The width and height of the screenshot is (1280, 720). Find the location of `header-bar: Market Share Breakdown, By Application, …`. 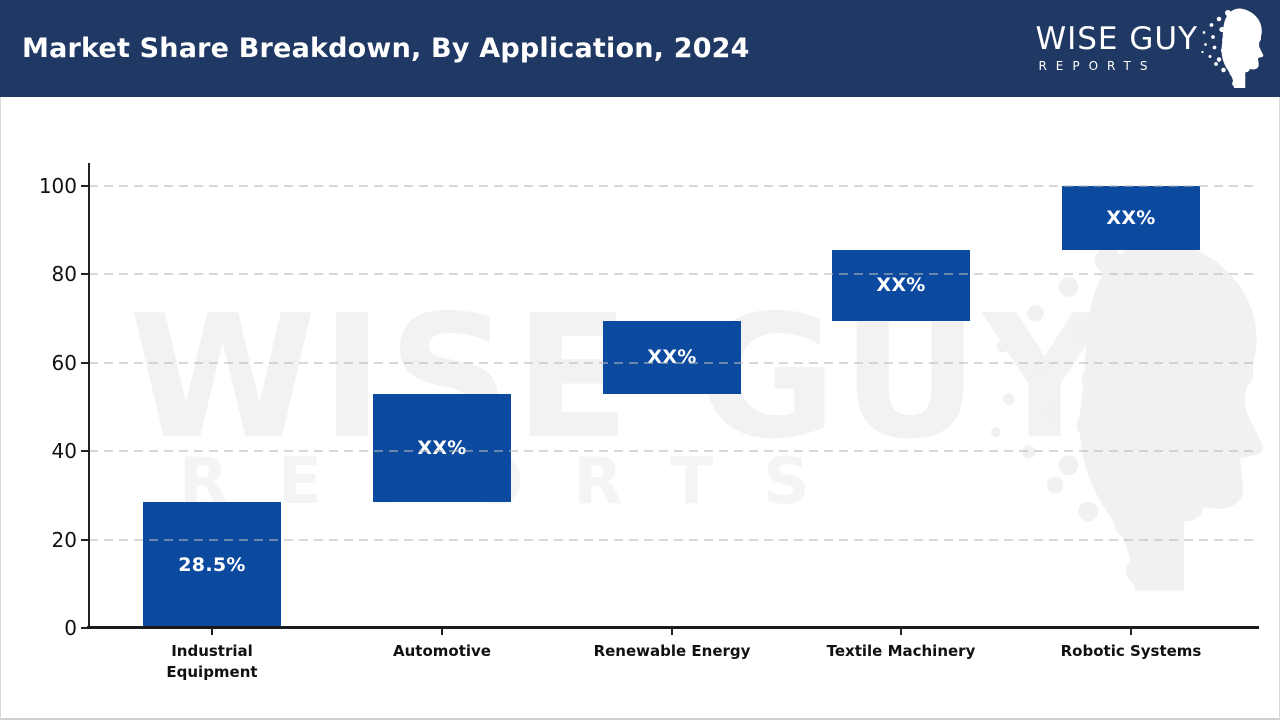

header-bar: Market Share Breakdown, By Application, … is located at coordinates (640, 48).